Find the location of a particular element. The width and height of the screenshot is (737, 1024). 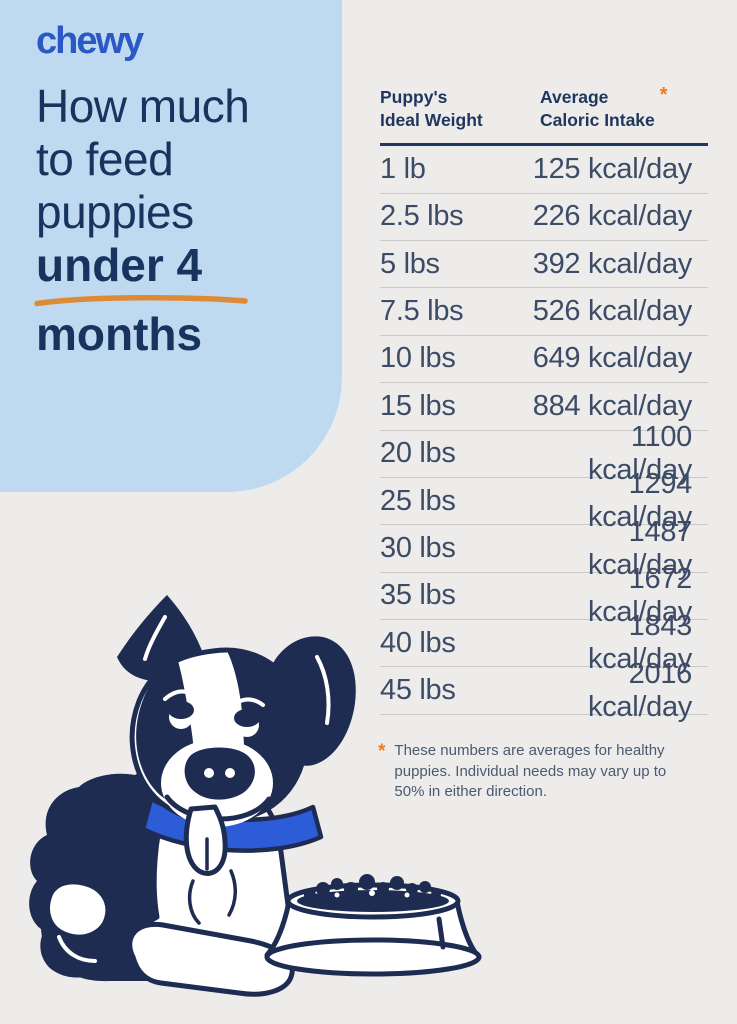

title-line-3: puppies is located at coordinates (115, 212).